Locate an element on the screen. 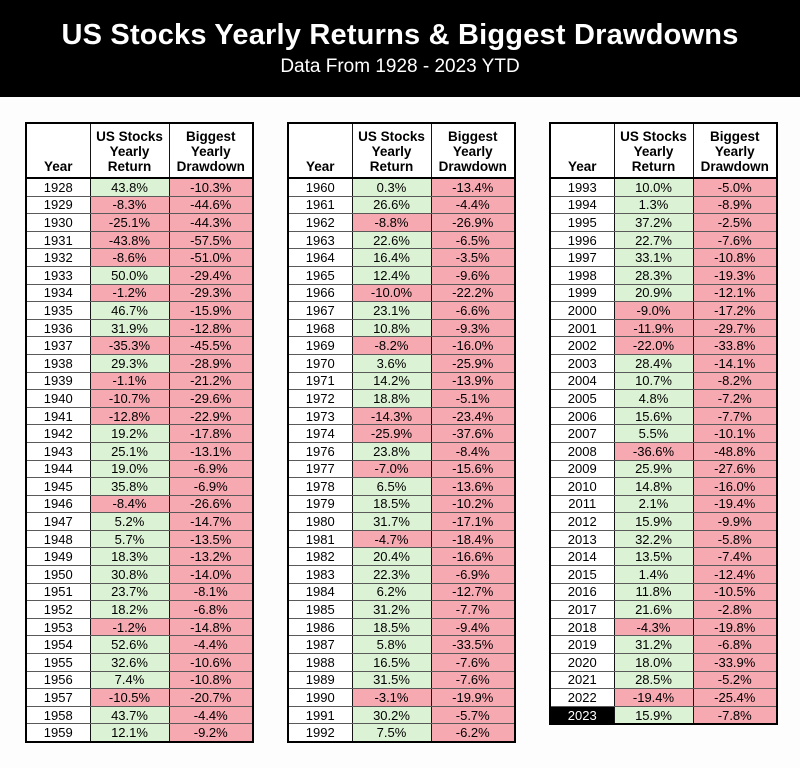  table-row: 1972 18.8% -5.1% is located at coordinates (401, 398).